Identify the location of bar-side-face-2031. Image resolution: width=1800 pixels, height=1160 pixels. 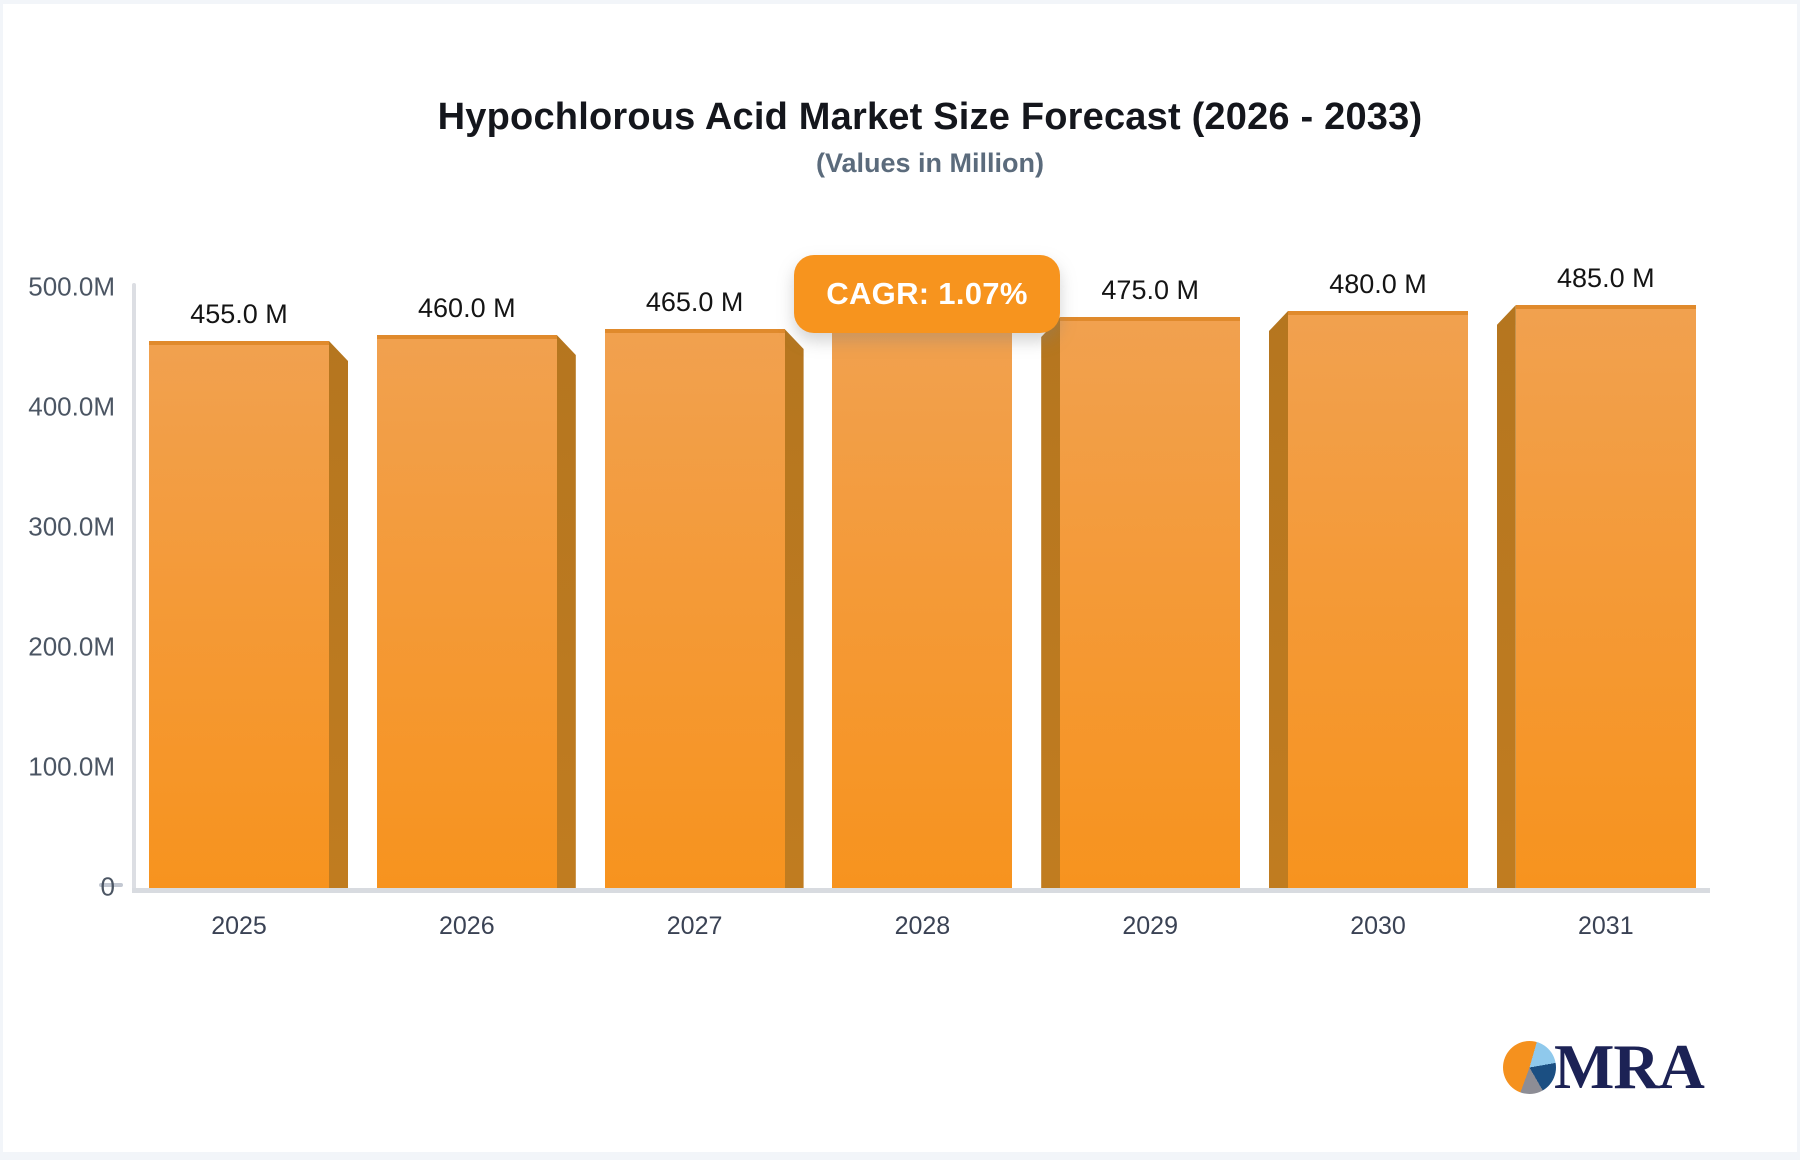
(1506, 598).